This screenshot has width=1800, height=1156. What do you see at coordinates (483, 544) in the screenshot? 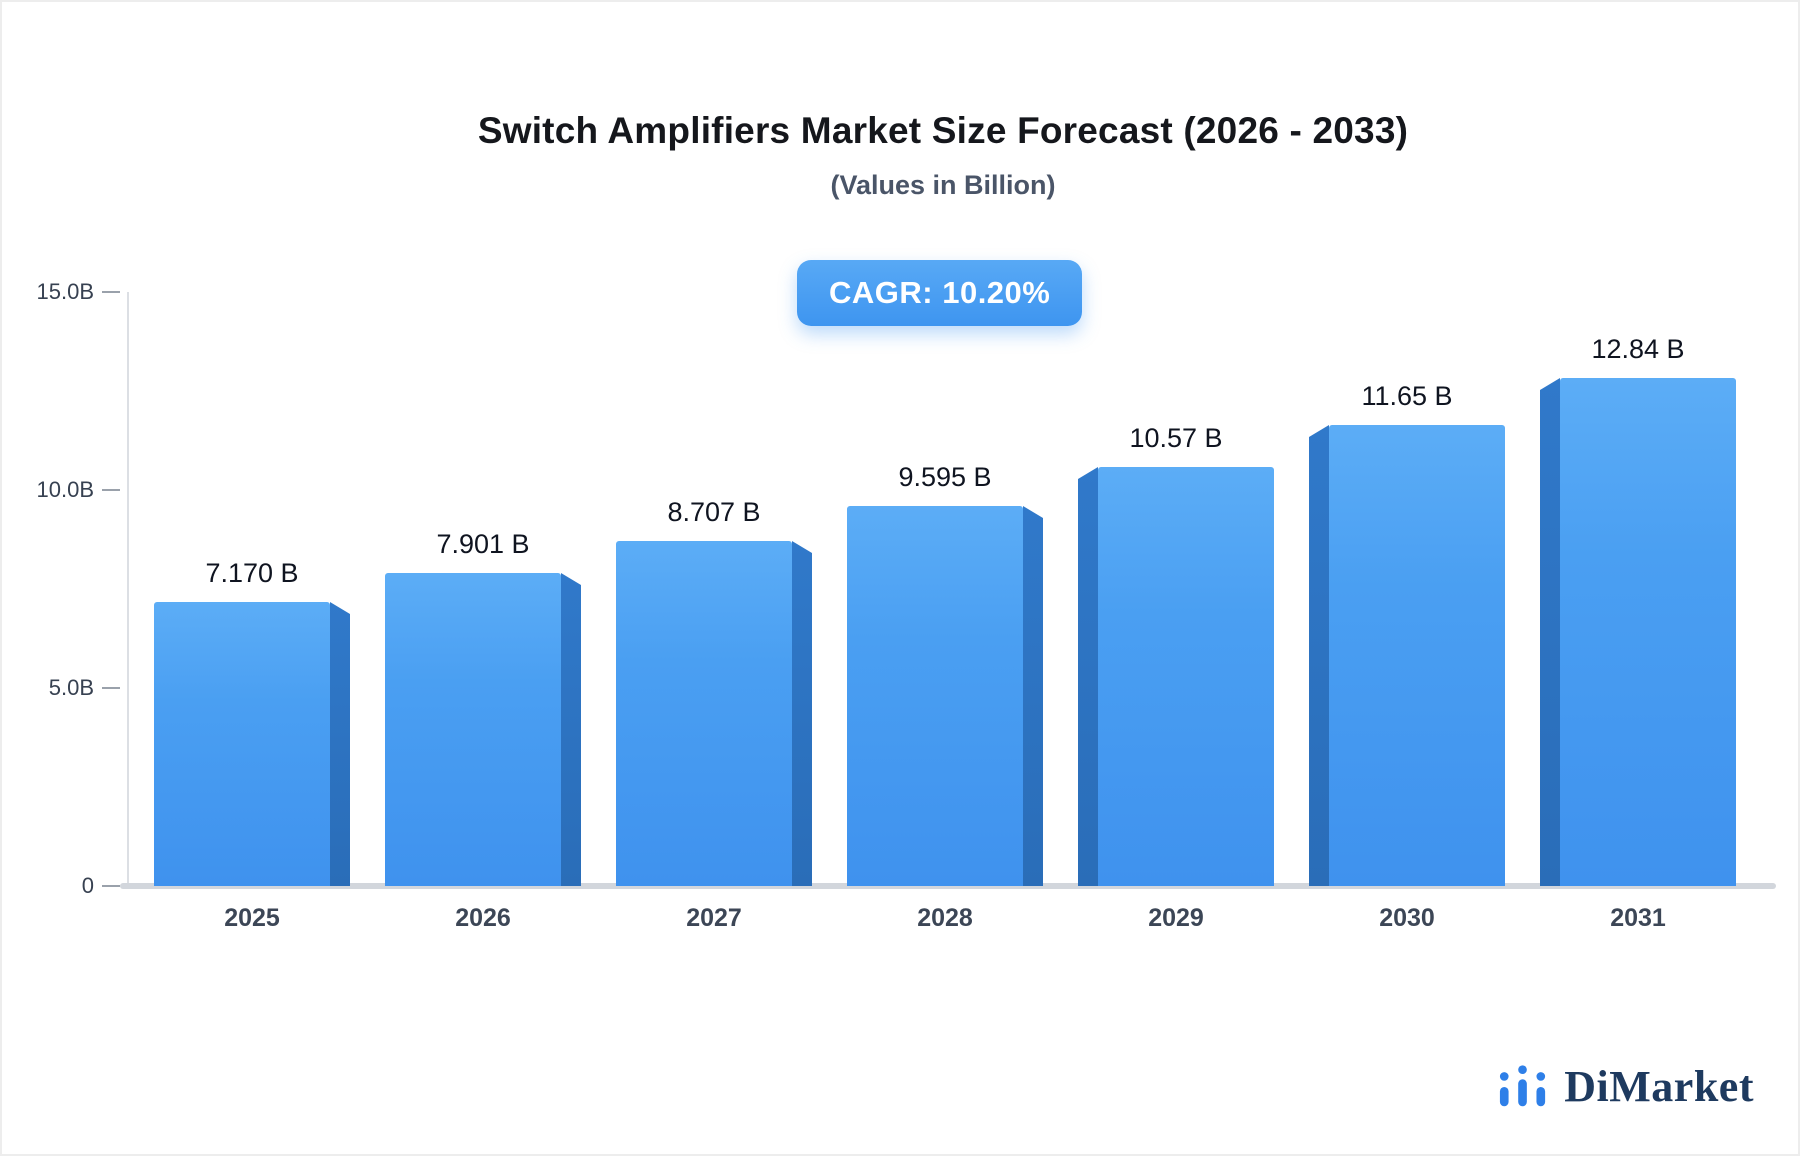
I see `bar-value-label: 7.901 B` at bounding box center [483, 544].